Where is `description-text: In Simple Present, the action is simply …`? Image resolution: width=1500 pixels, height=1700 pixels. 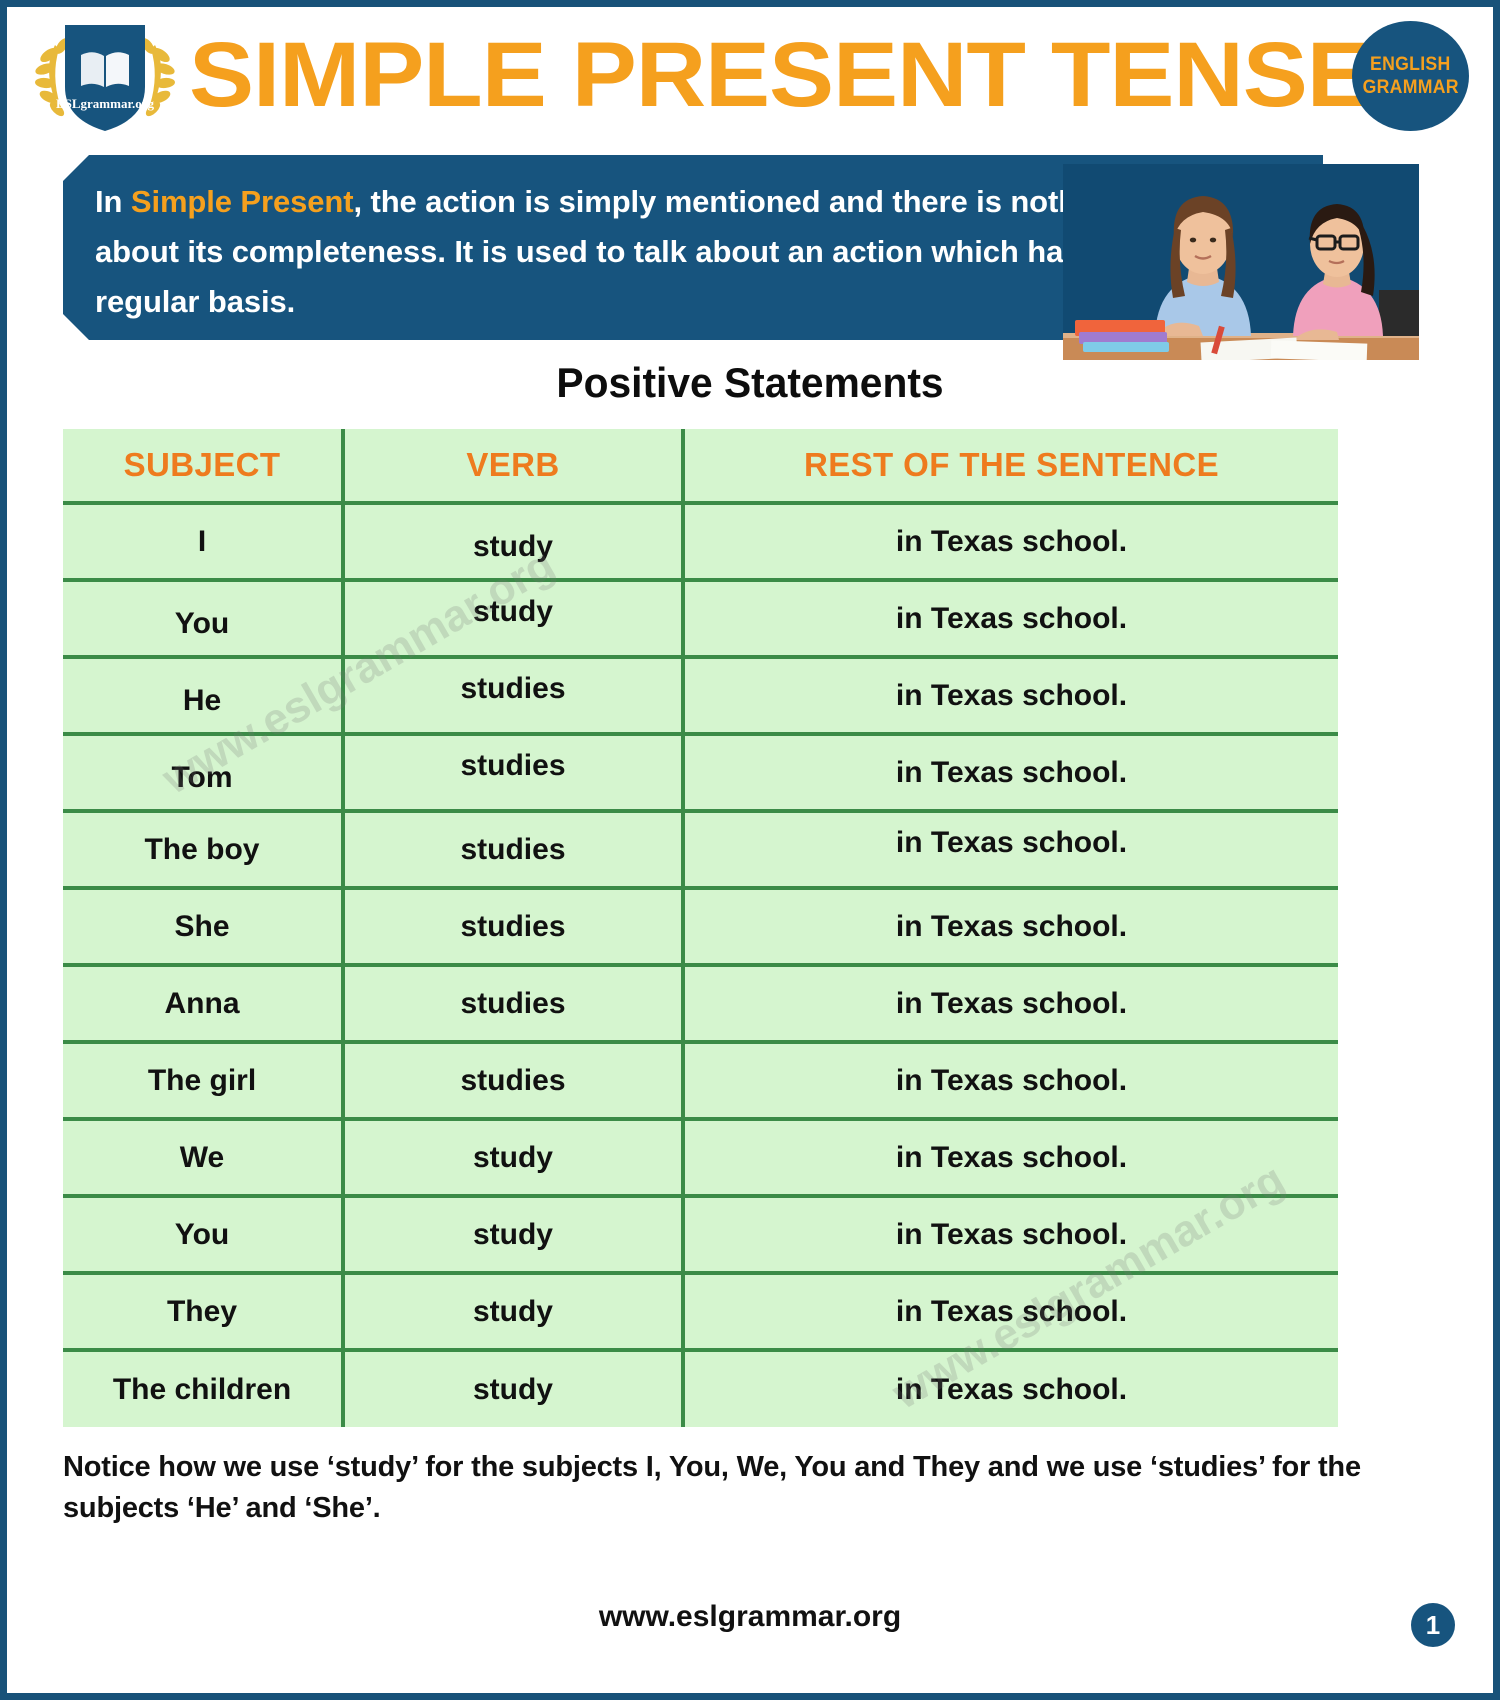 description-text: In Simple Present, the action is simply … is located at coordinates (692, 252).